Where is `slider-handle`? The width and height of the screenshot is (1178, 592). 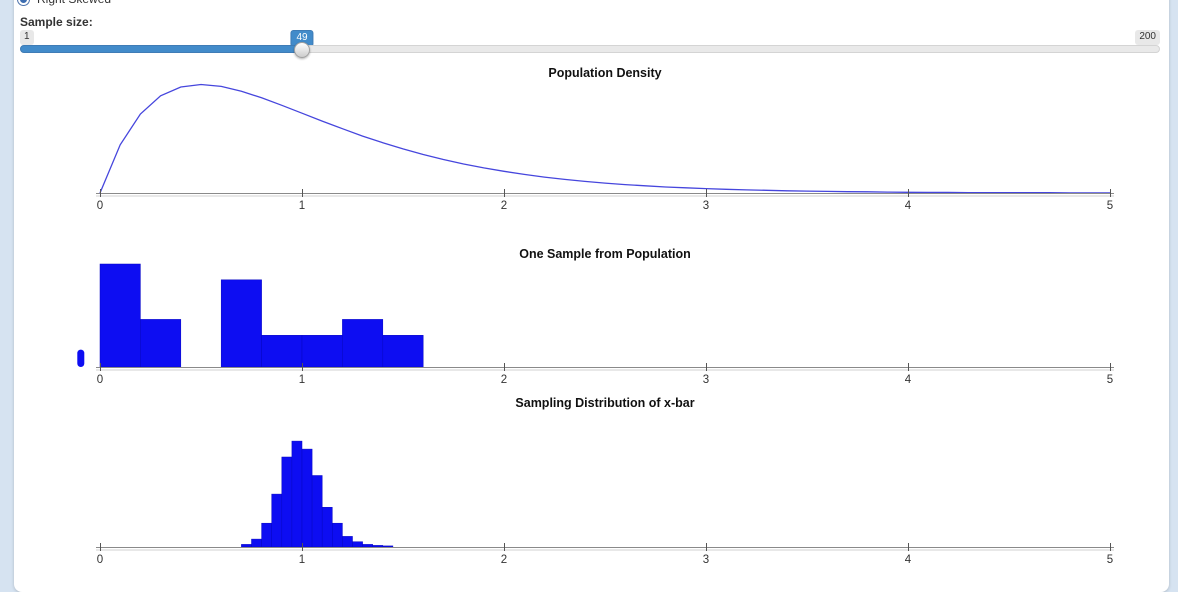
slider-handle is located at coordinates (302, 50).